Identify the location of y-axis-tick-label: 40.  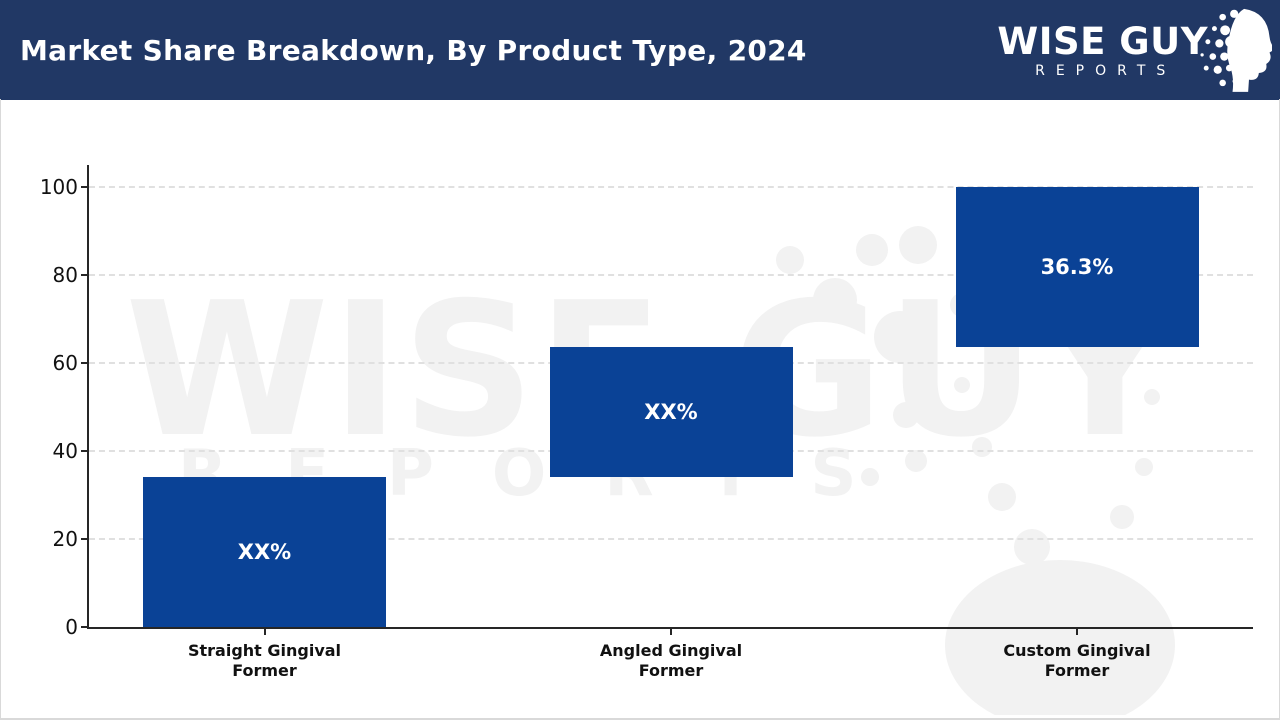
(65, 451).